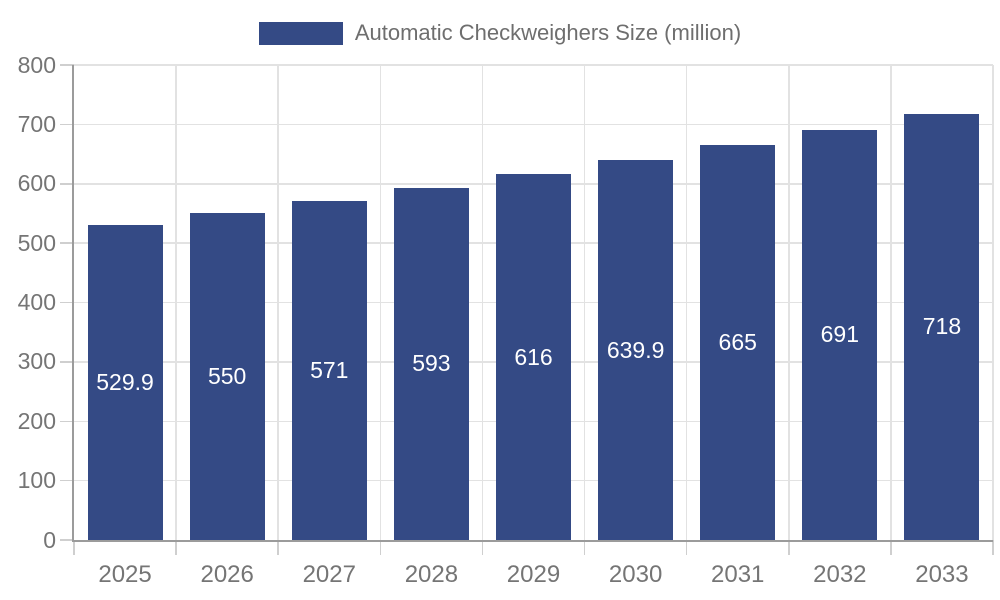  I want to click on y-tick-label: 300, so click(36, 361).